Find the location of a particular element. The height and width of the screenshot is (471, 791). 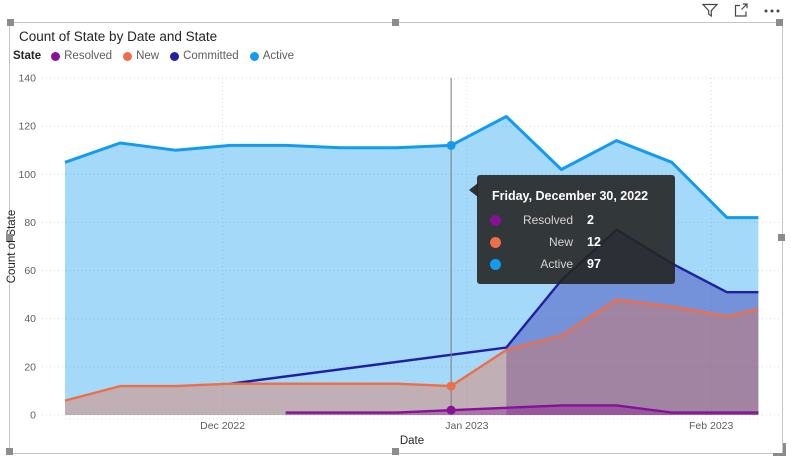

ruler-marker-active is located at coordinates (451, 145).